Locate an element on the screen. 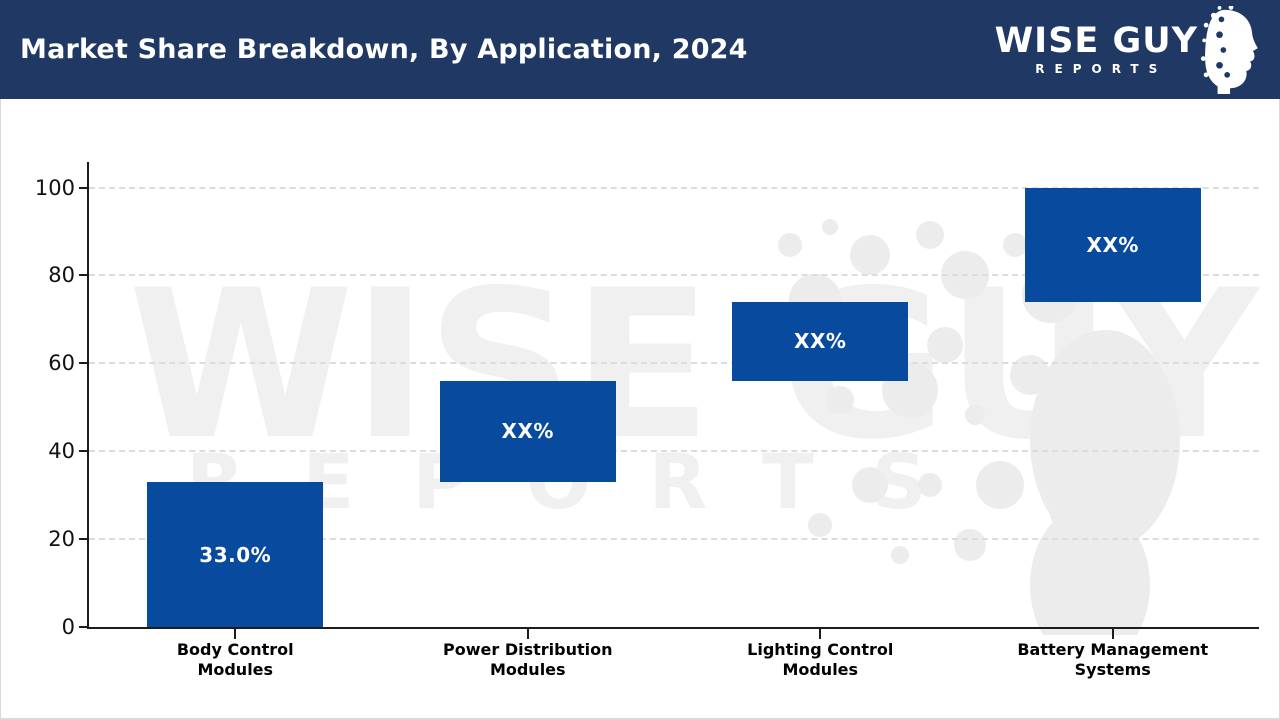  category-label-line: Systems is located at coordinates (1112, 669).